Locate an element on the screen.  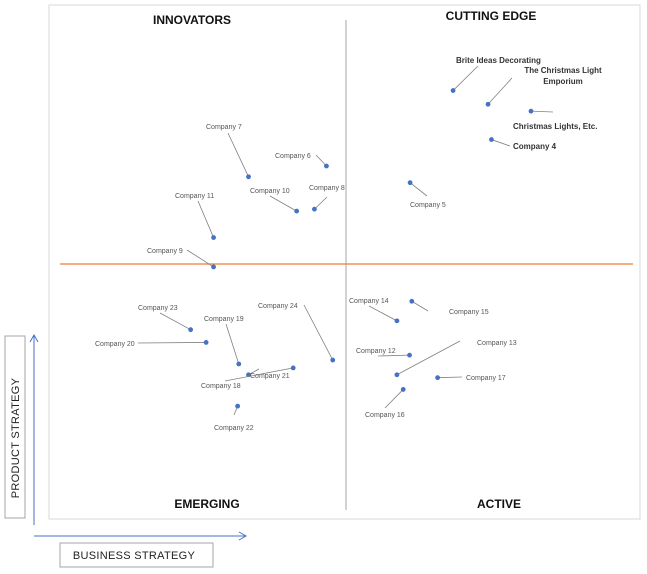
point-label: The Christmas Light Emporium is located at coordinates (563, 76).